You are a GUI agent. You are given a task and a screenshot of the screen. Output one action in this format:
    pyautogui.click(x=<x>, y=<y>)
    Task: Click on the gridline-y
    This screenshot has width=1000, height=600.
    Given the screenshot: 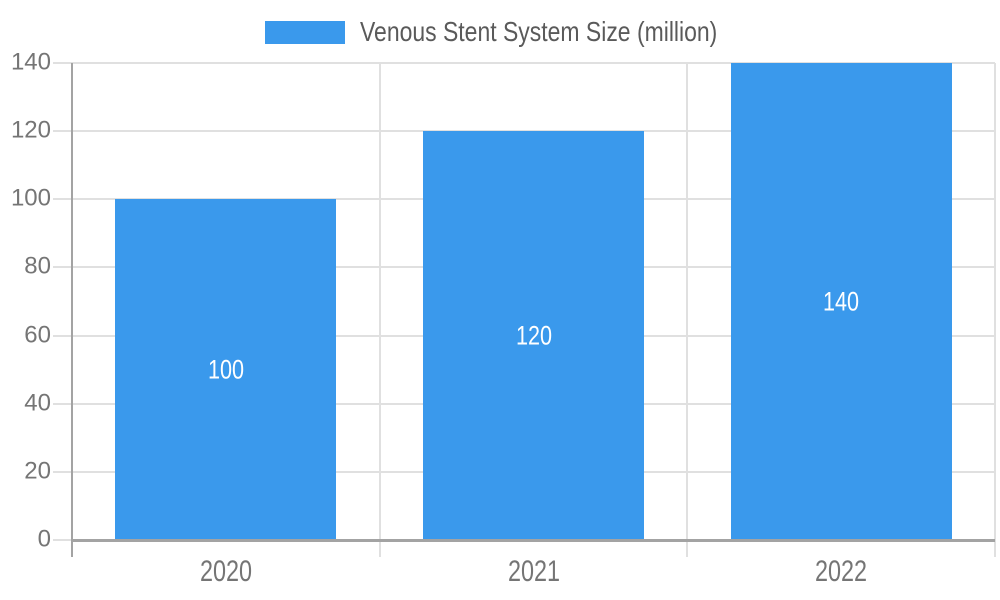 What is the action you would take?
    pyautogui.click(x=533, y=63)
    